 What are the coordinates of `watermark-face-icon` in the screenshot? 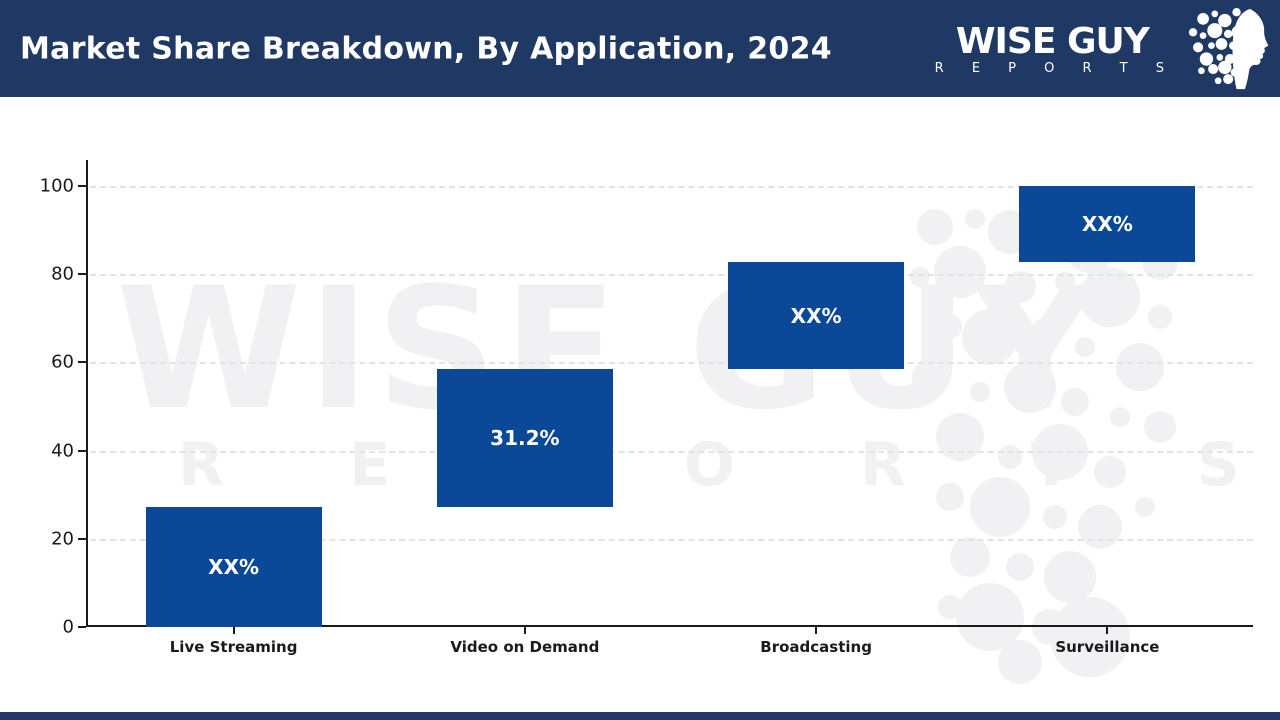 It's located at (1044, 446).